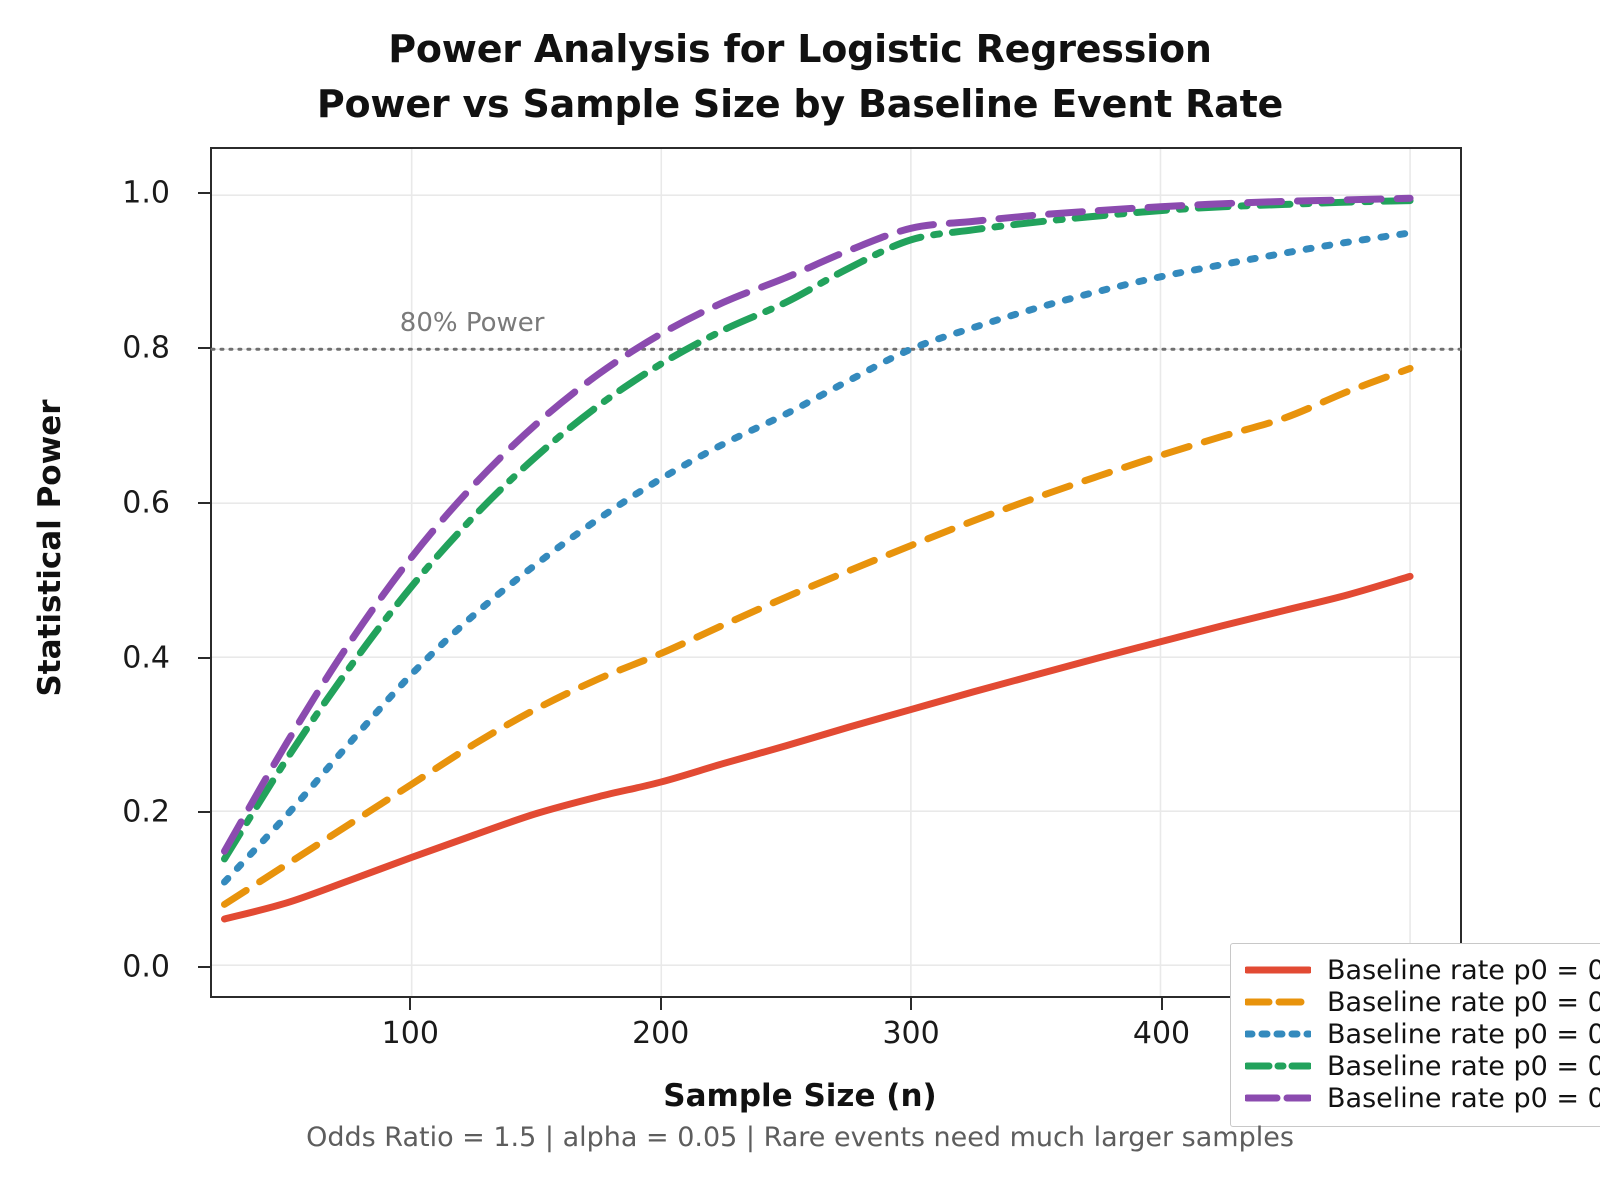 The height and width of the screenshot is (1200, 1600). I want to click on x-axis-tick-label: 400, so click(1161, 1033).